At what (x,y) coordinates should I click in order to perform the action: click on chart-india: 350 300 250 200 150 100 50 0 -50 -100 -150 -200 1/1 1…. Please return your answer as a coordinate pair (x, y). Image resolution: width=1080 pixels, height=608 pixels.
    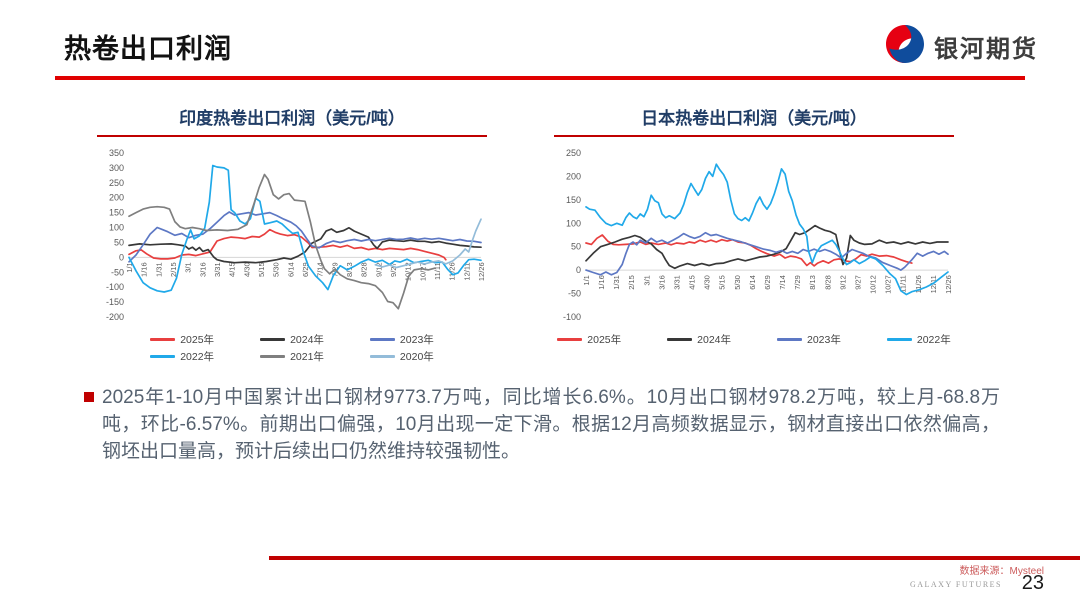
    Looking at the image, I should click on (296, 235).